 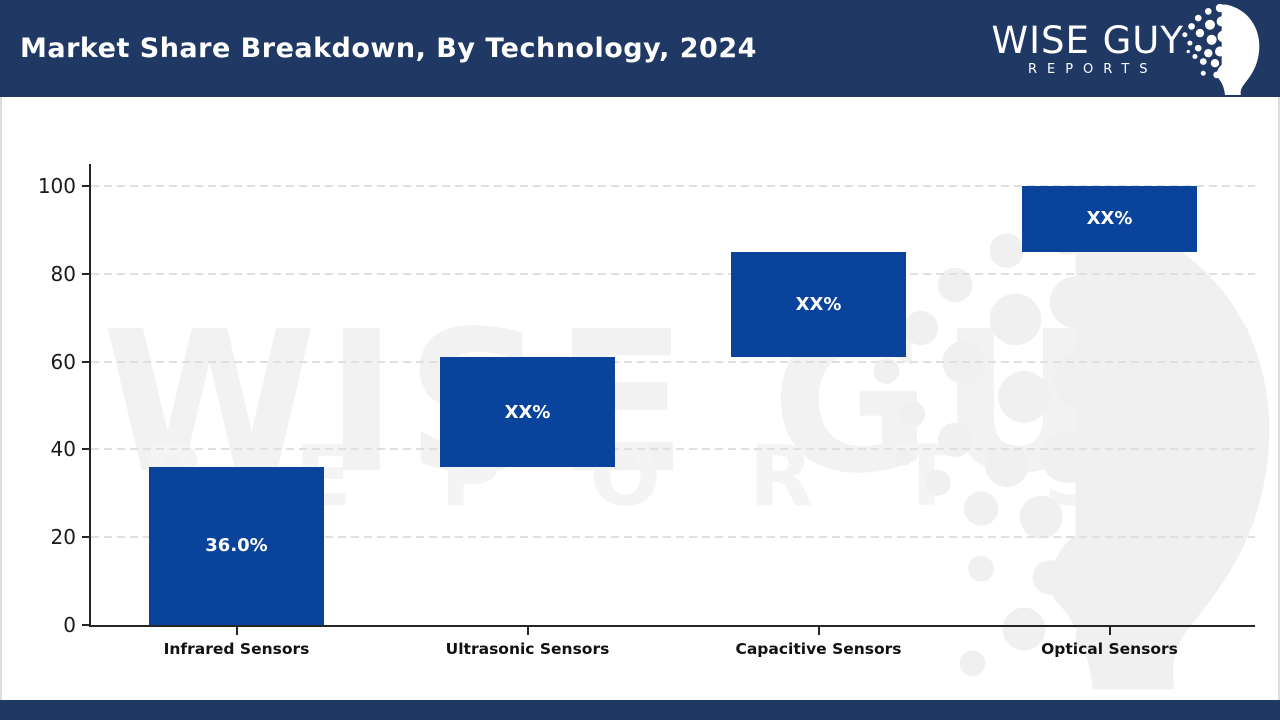 I want to click on logo-wordmark-main: WISE GUY, so click(x=1087, y=40).